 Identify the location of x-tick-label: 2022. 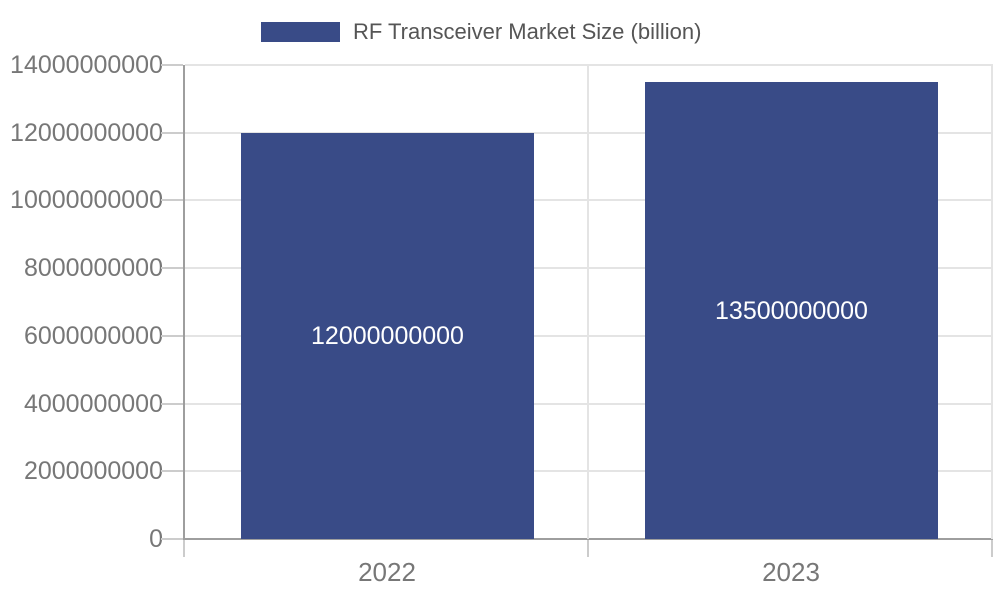
(387, 572).